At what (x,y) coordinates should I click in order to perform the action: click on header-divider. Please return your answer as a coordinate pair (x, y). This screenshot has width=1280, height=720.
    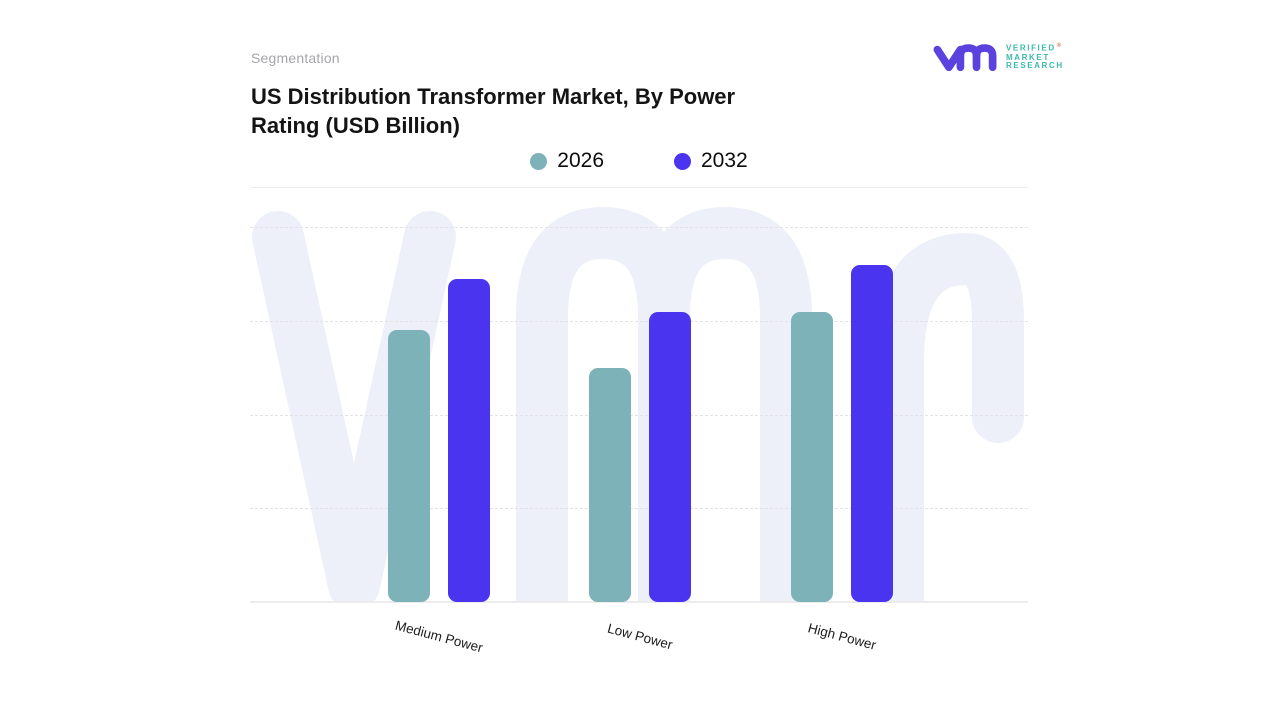
    Looking at the image, I should click on (639, 187).